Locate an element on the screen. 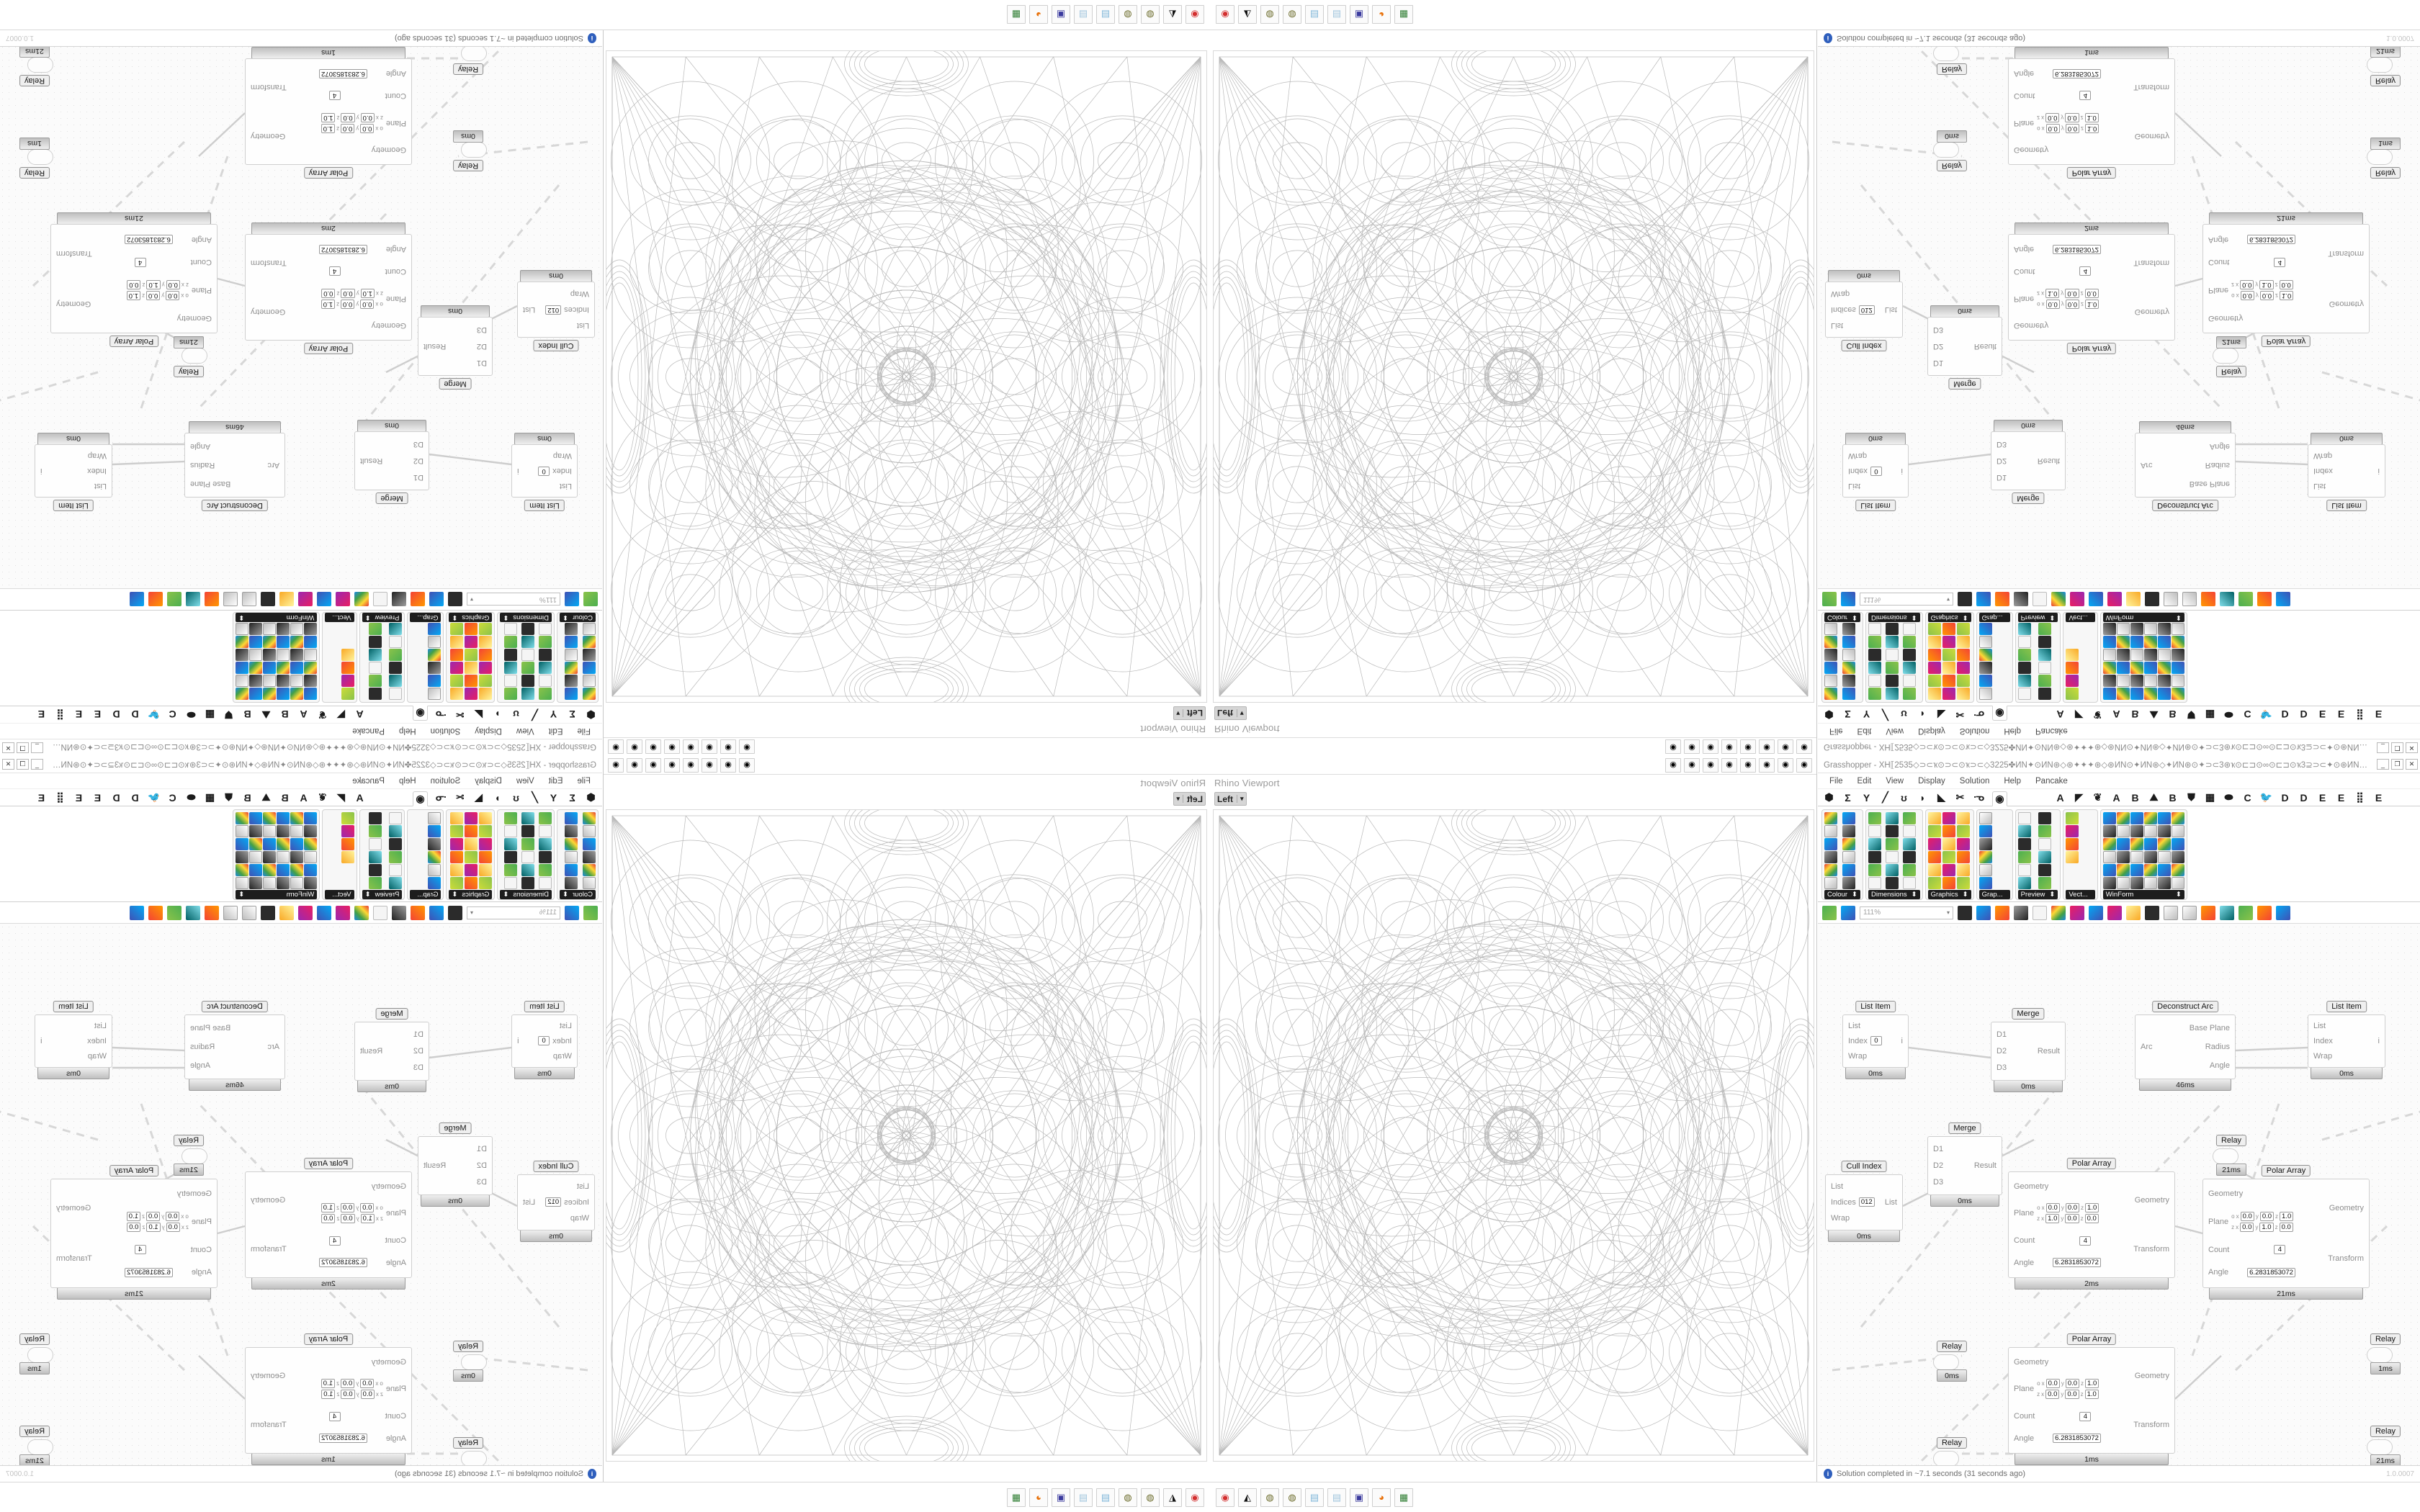 The image size is (2420, 1512). preview-render-icon is located at coordinates (2208, 912).